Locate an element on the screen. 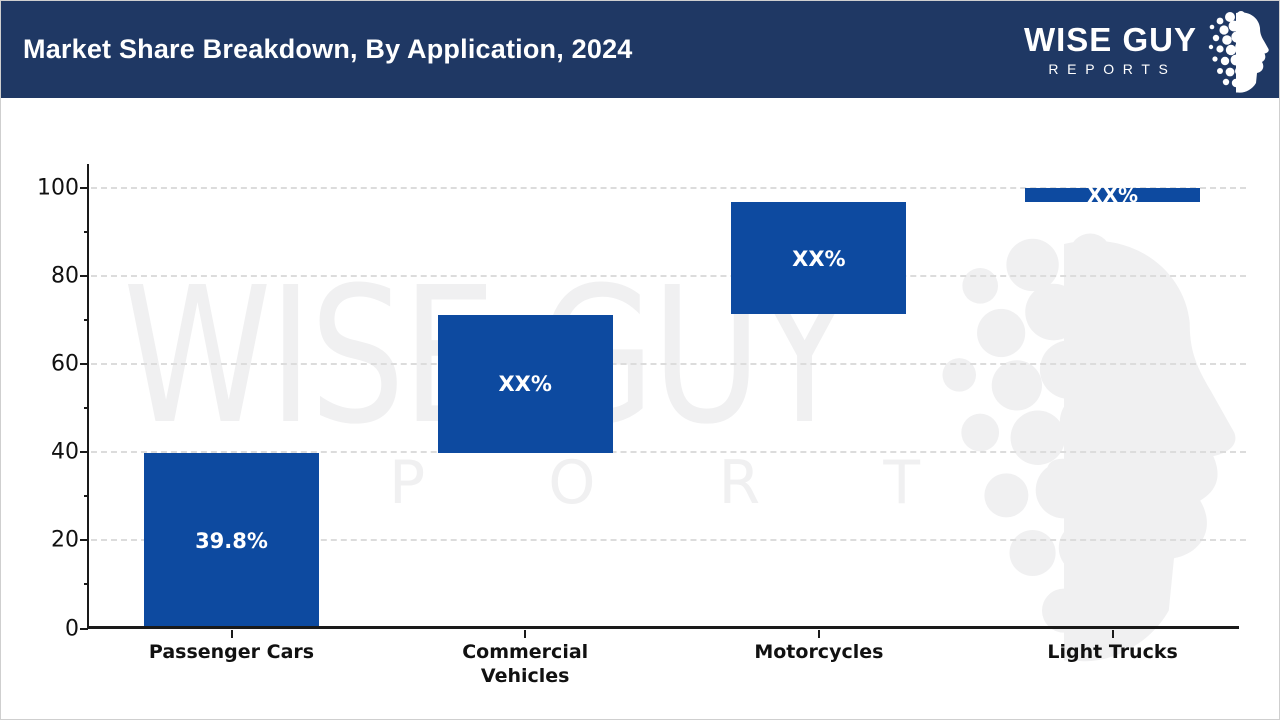 This screenshot has width=1280, height=720. watermark-ports-text: P O R T S is located at coordinates (761, 483).